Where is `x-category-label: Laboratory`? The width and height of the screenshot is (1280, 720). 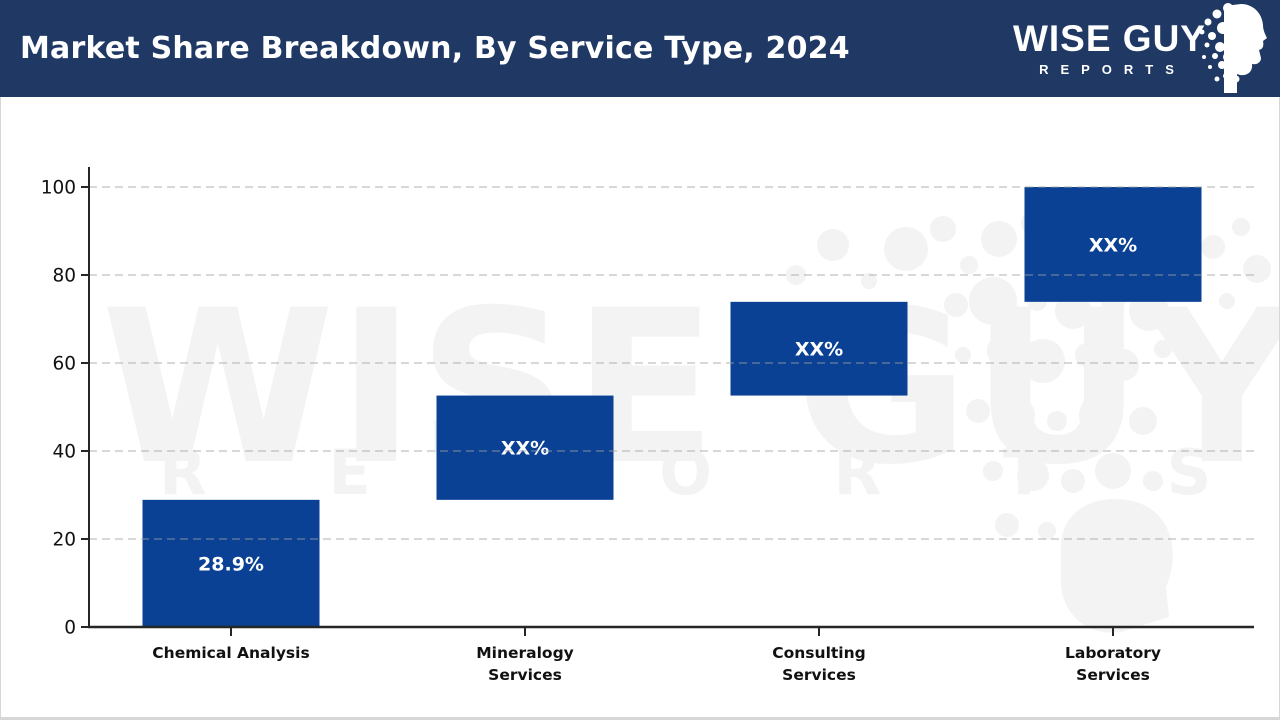
x-category-label: Laboratory is located at coordinates (1113, 653).